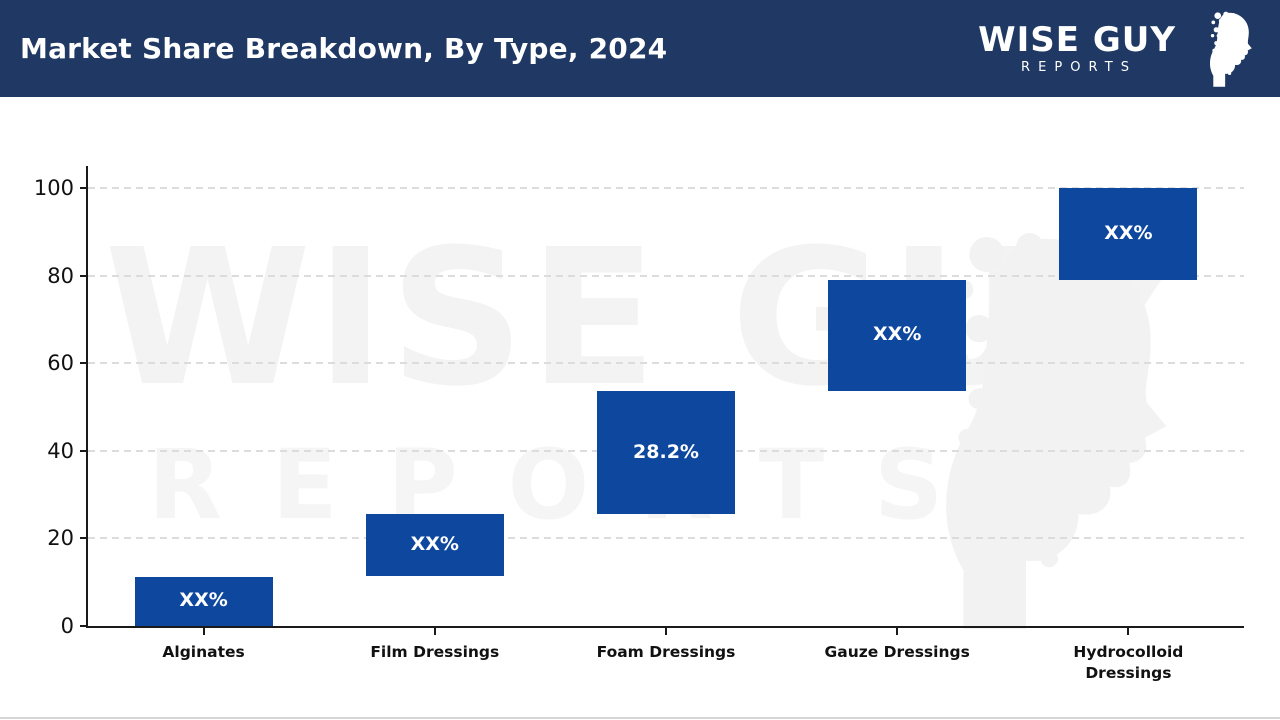 The width and height of the screenshot is (1280, 720). What do you see at coordinates (897, 652) in the screenshot?
I see `x-category-label: Gauze Dressings` at bounding box center [897, 652].